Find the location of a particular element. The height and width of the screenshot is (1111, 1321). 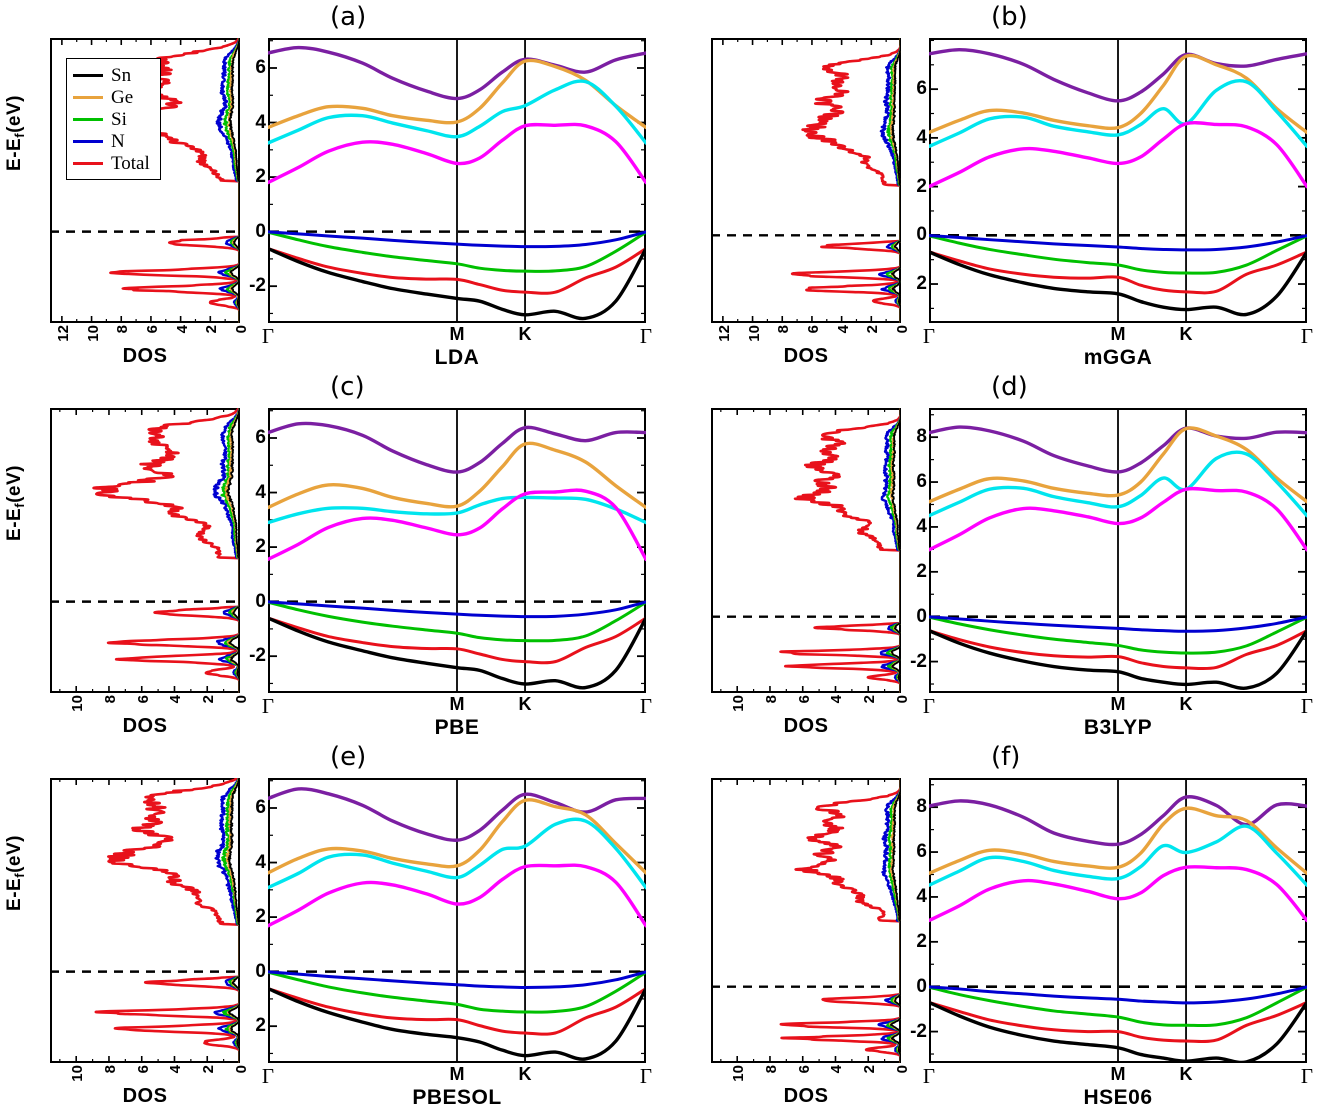

band-plot-LDA is located at coordinates (457, 180).